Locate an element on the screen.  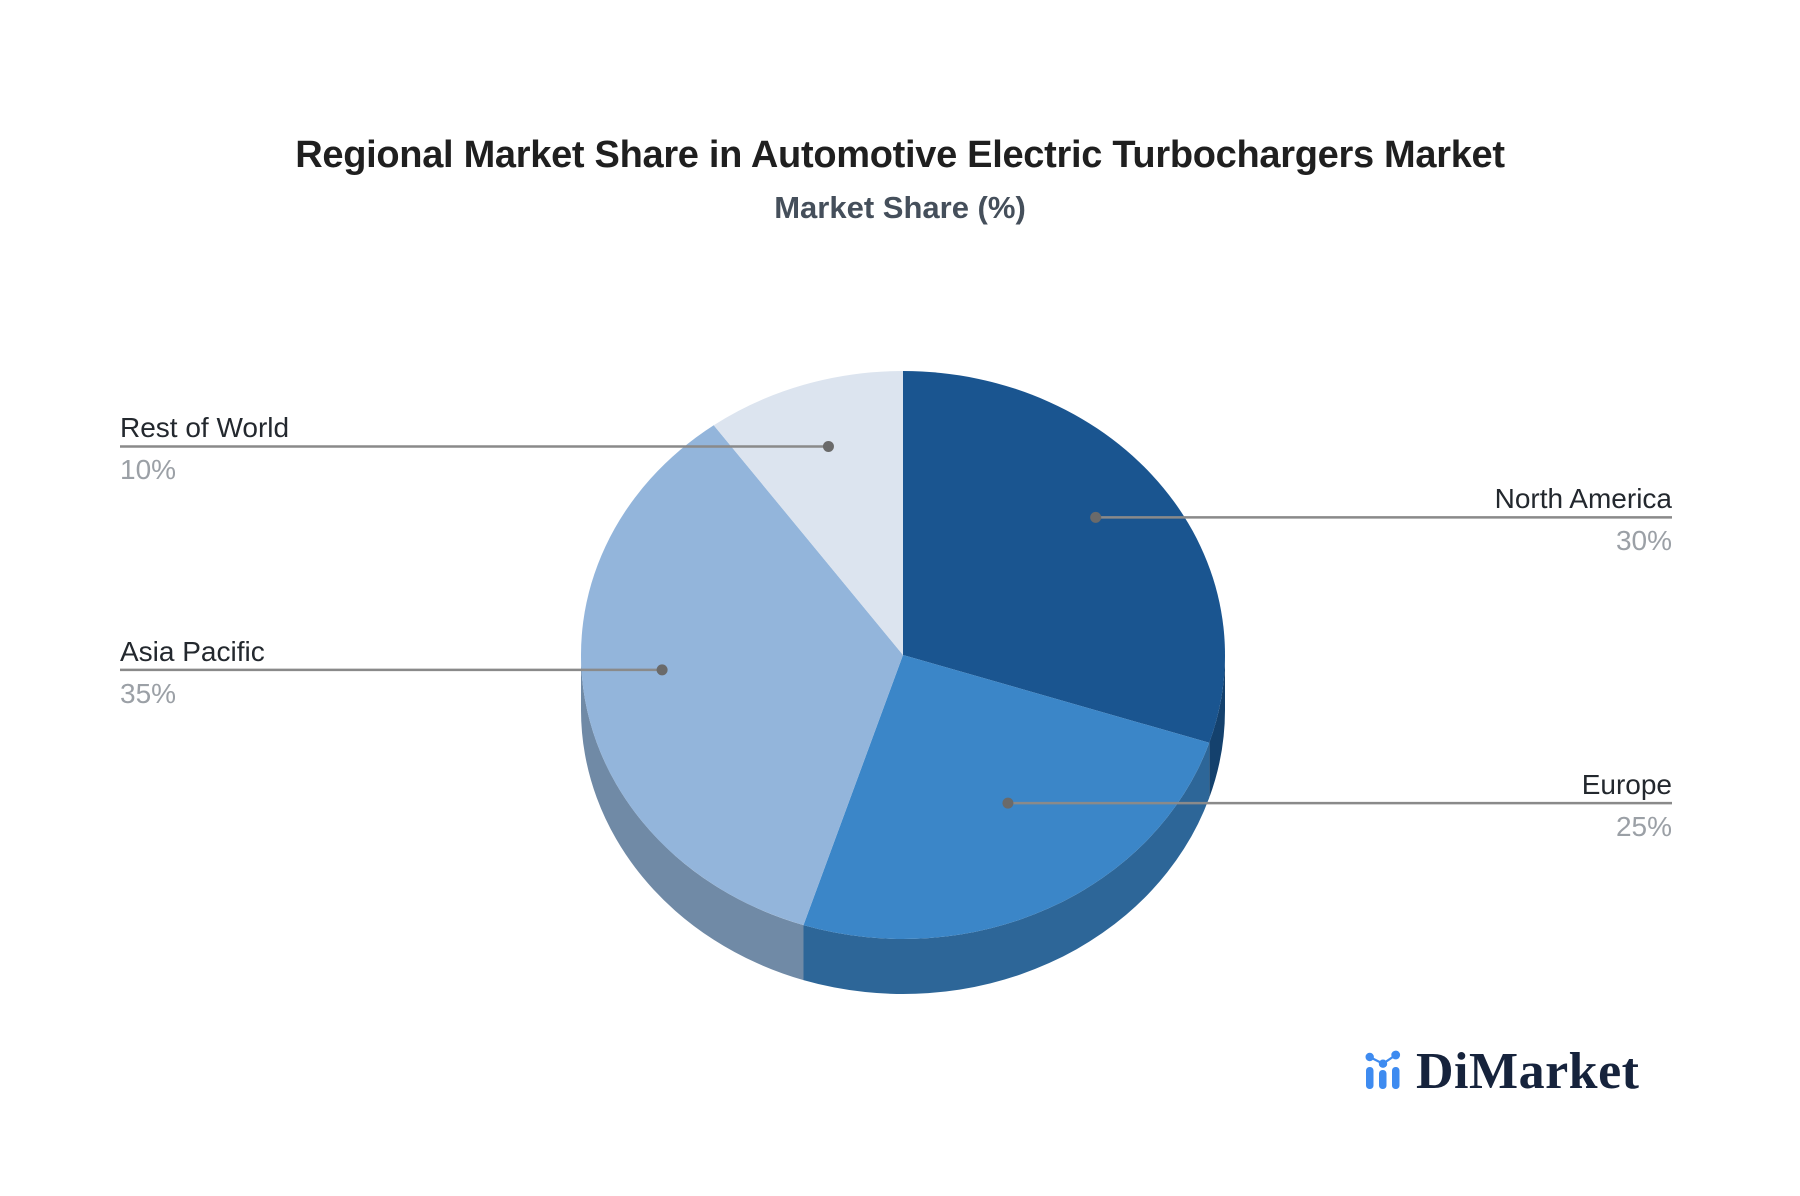
callout-label: Asia Pacific is located at coordinates (192, 651).